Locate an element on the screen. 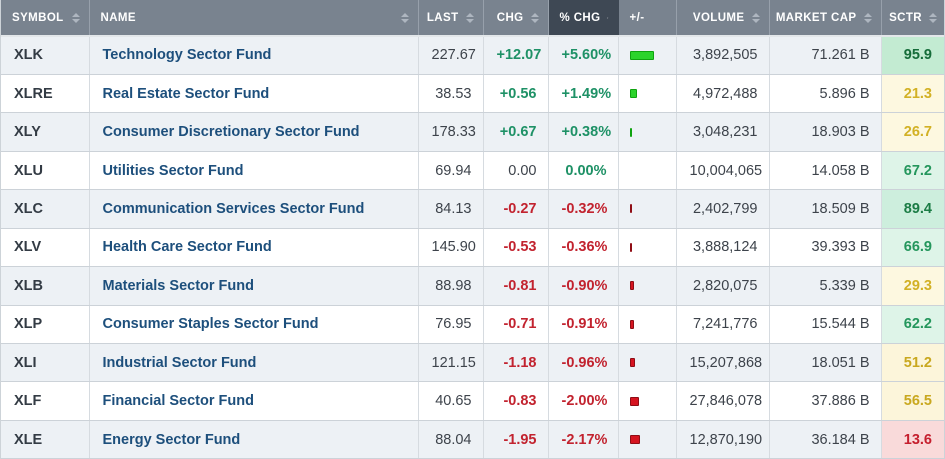 This screenshot has height=459, width=945. market-cap-cell: 71.261 B is located at coordinates (825, 55).